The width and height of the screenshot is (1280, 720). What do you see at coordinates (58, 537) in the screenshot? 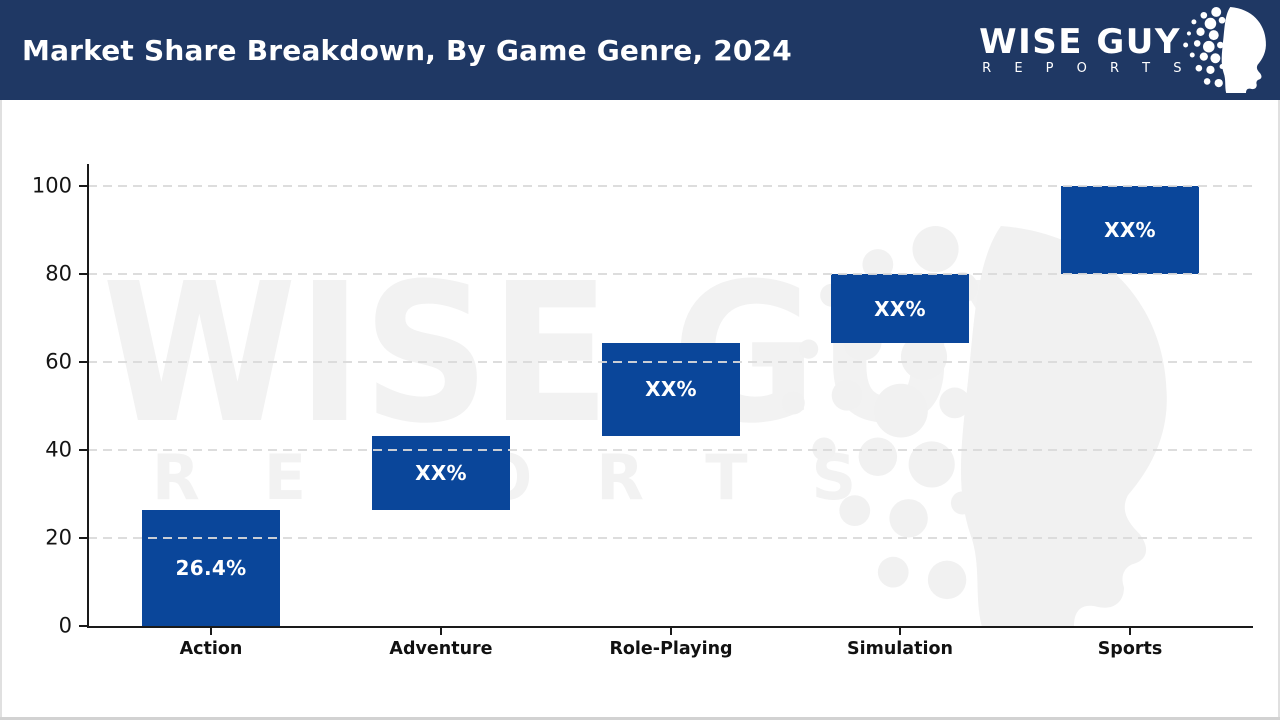
I see `y-tick-label-20: 20` at bounding box center [58, 537].